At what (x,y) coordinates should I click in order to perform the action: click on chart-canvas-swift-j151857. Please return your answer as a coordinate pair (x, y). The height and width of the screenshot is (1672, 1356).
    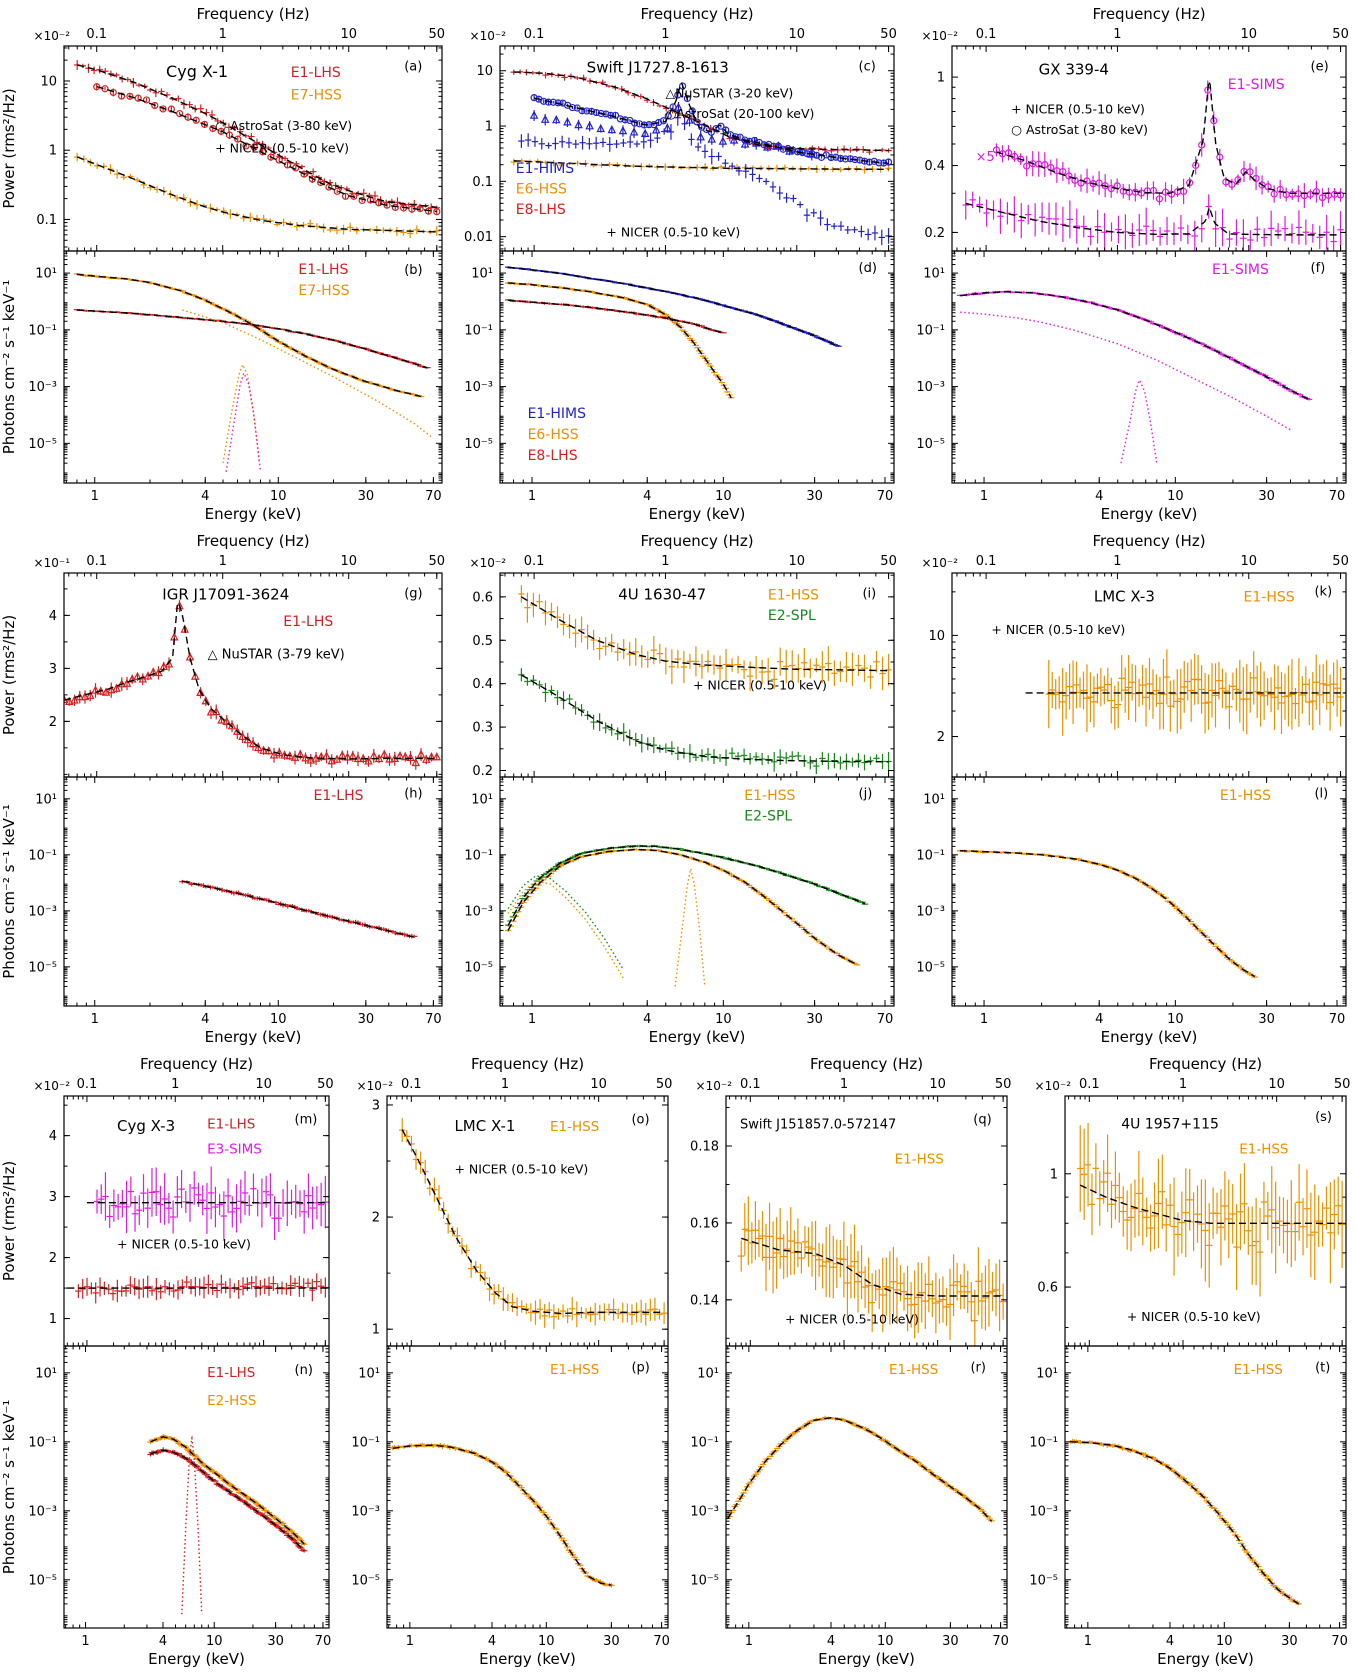
    Looking at the image, I should click on (847, 1361).